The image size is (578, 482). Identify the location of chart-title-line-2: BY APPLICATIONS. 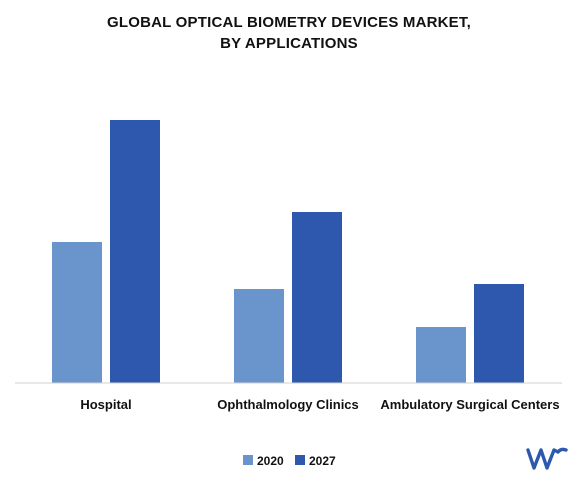
(289, 43).